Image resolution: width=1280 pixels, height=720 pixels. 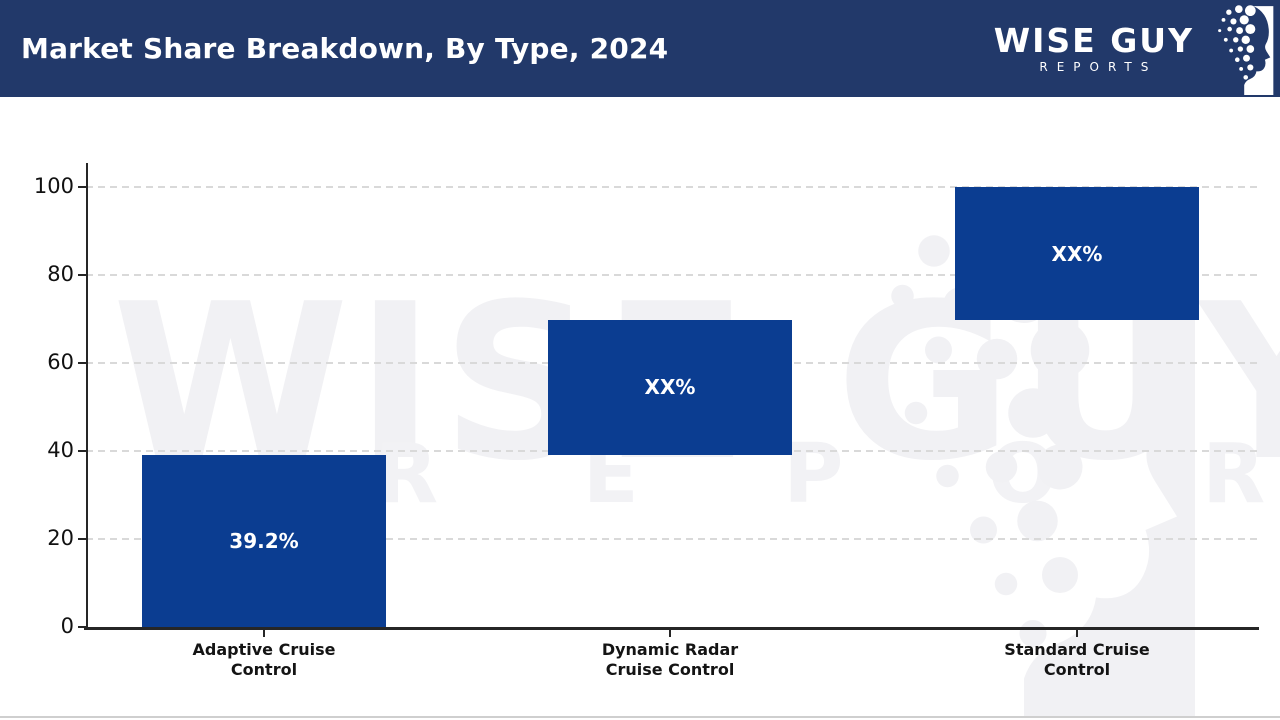 What do you see at coordinates (67, 626) in the screenshot?
I see `y-axis-tick-label: 0` at bounding box center [67, 626].